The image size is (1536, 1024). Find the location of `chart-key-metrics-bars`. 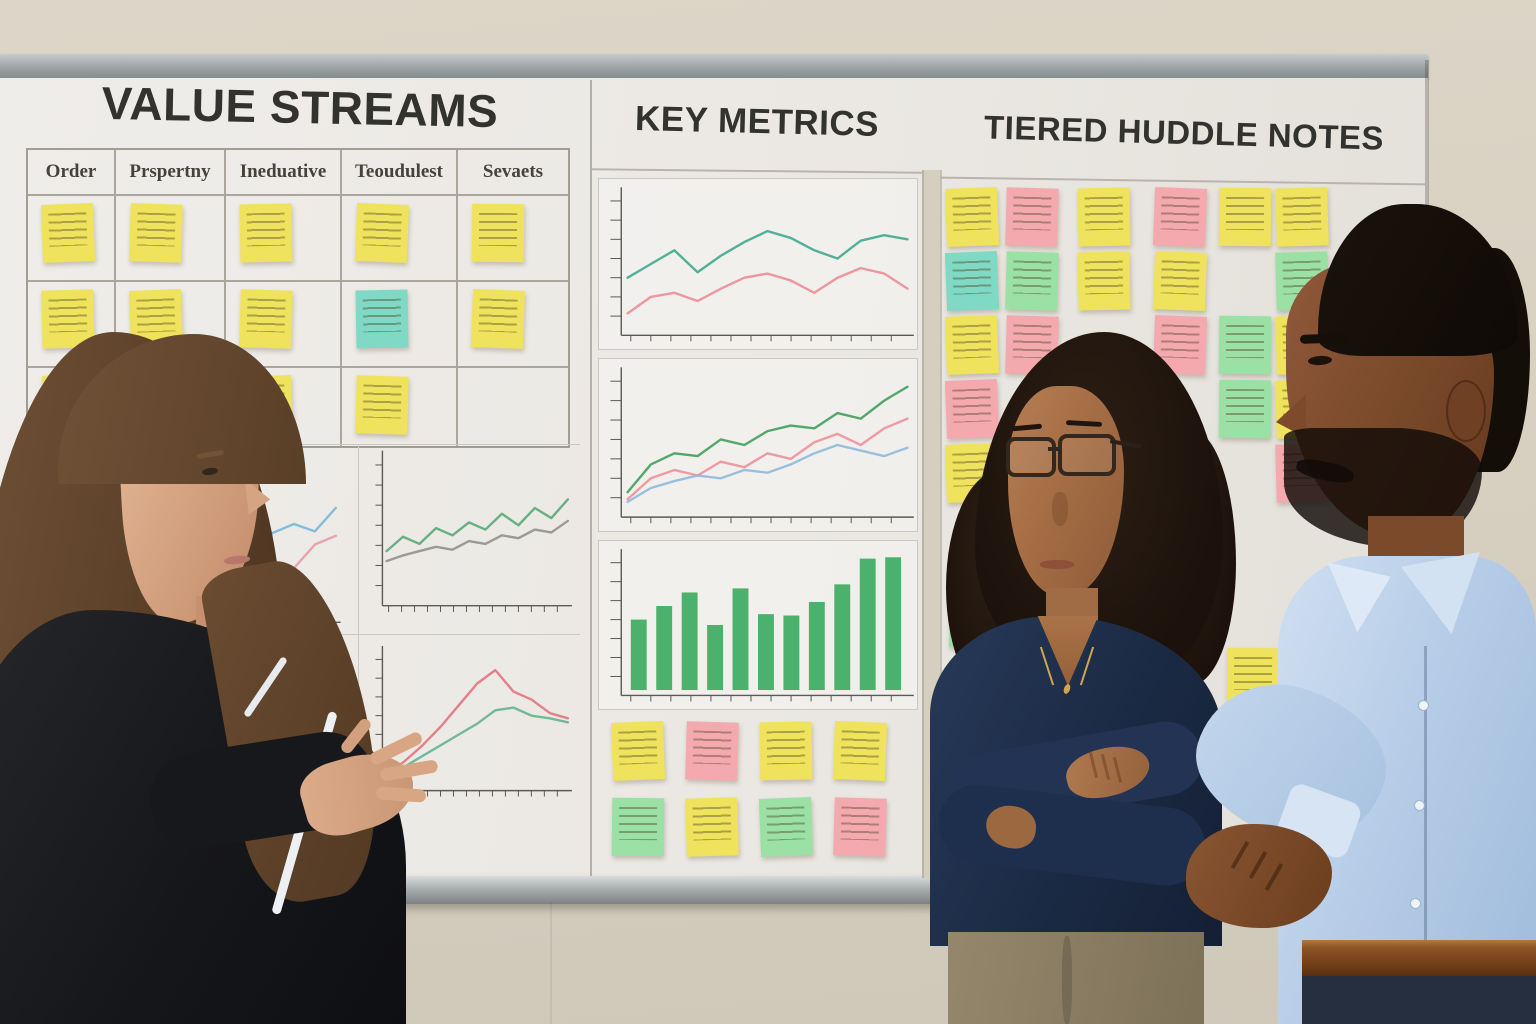

chart-key-metrics-bars is located at coordinates (758, 625).